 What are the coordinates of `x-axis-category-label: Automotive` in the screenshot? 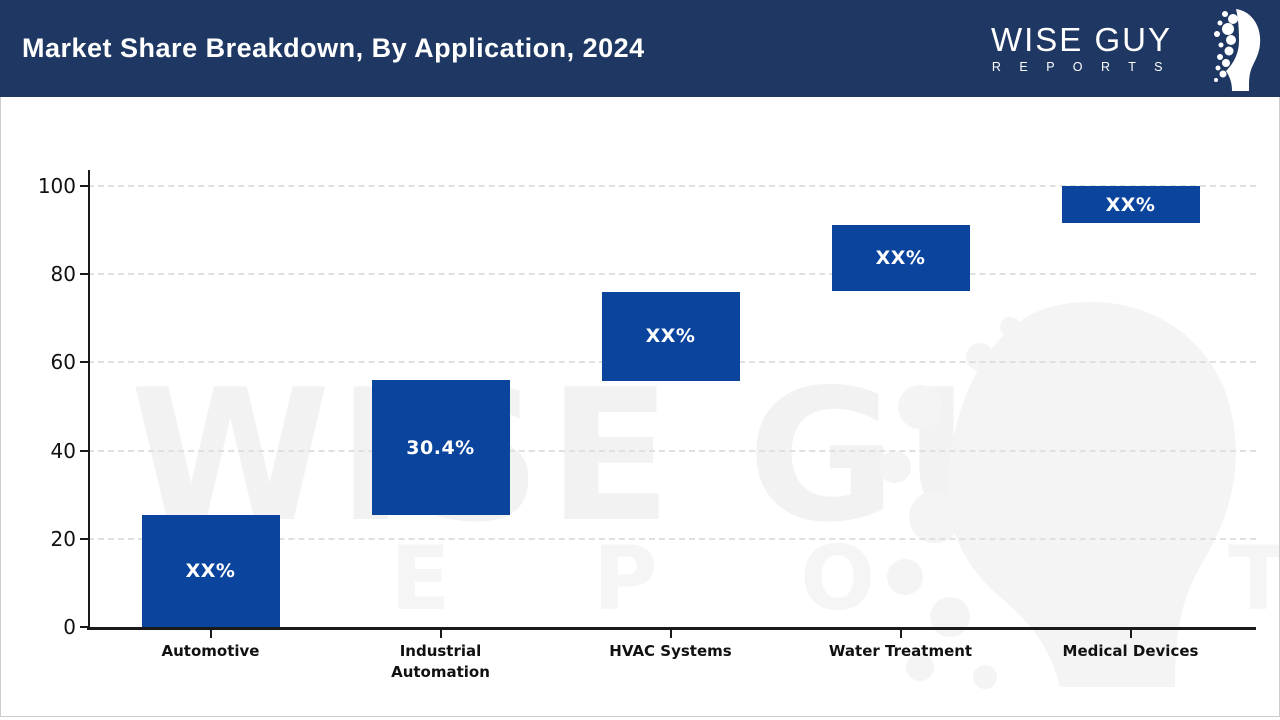 It's located at (210, 651).